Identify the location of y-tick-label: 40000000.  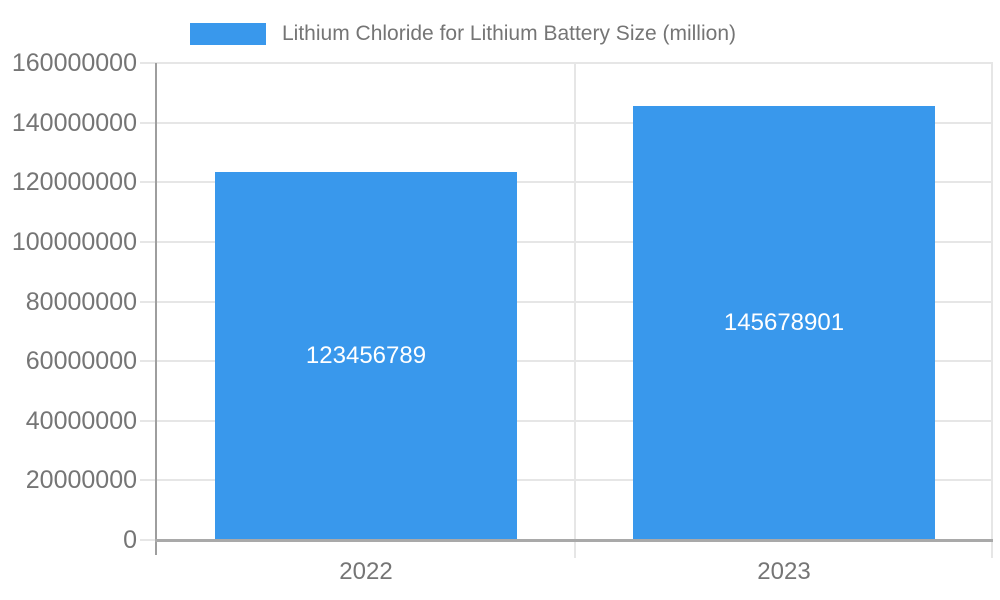
(81, 421).